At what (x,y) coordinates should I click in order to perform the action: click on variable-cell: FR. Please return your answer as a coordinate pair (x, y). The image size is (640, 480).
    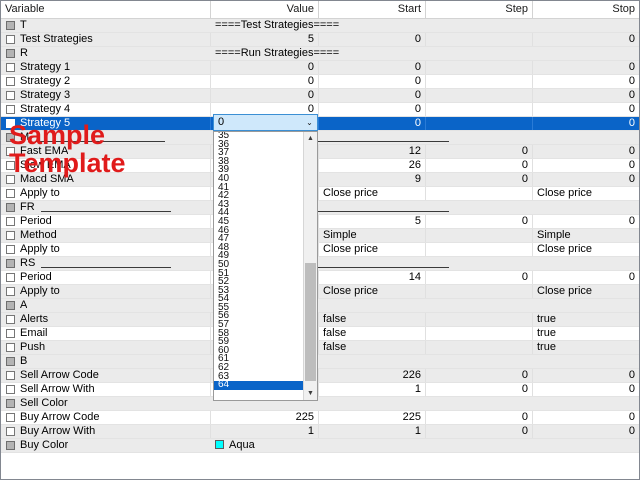
    Looking at the image, I should click on (106, 207).